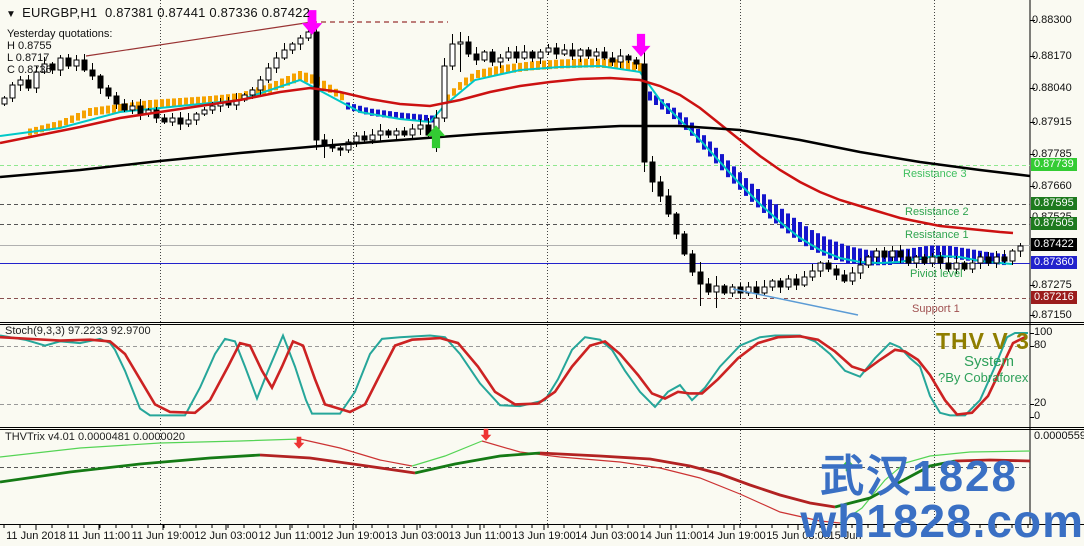 The image size is (1084, 546). I want to click on time-axis-ticks, so click(516, 527).